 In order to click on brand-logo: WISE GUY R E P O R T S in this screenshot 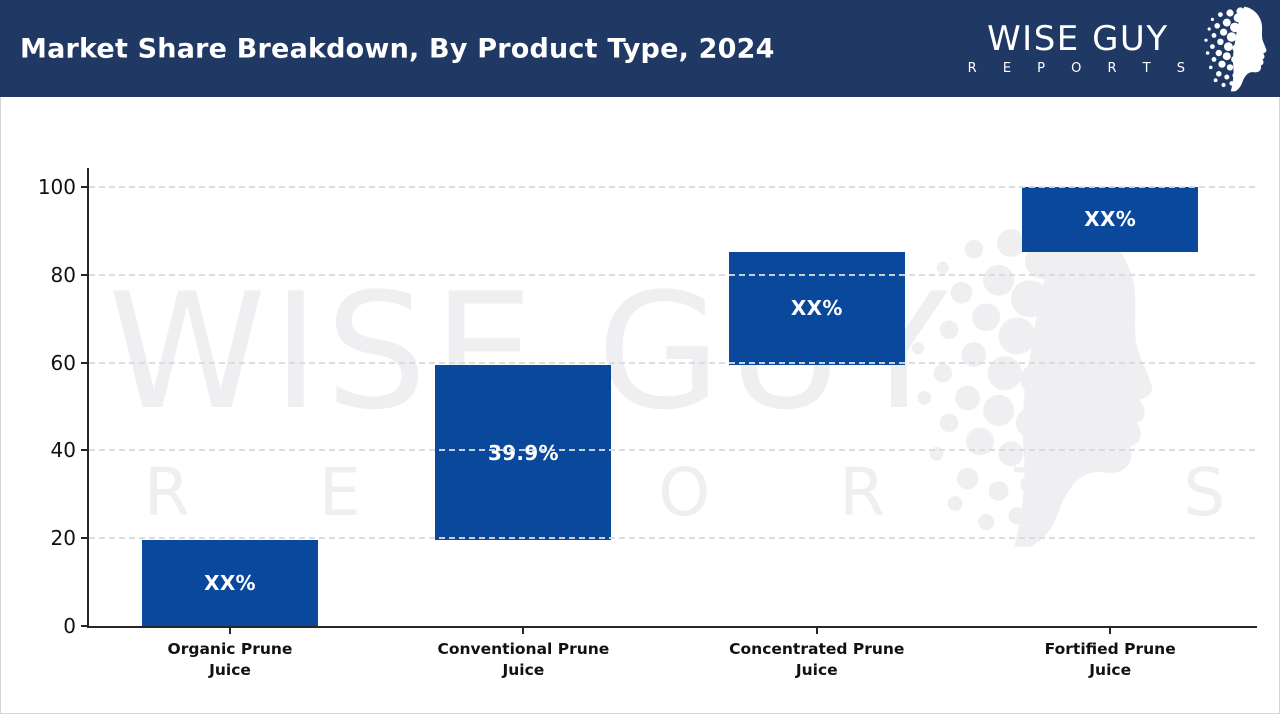, I will do `click(1115, 49)`.